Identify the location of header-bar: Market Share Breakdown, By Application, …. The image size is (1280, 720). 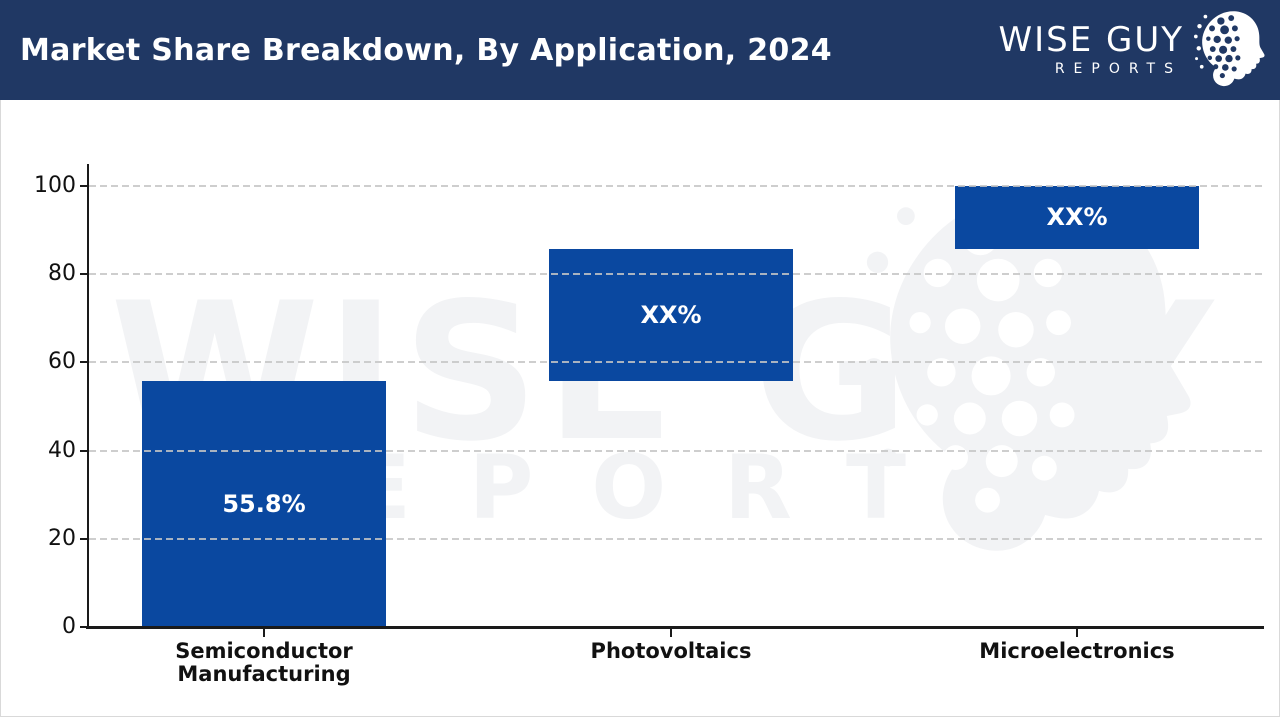
(640, 50).